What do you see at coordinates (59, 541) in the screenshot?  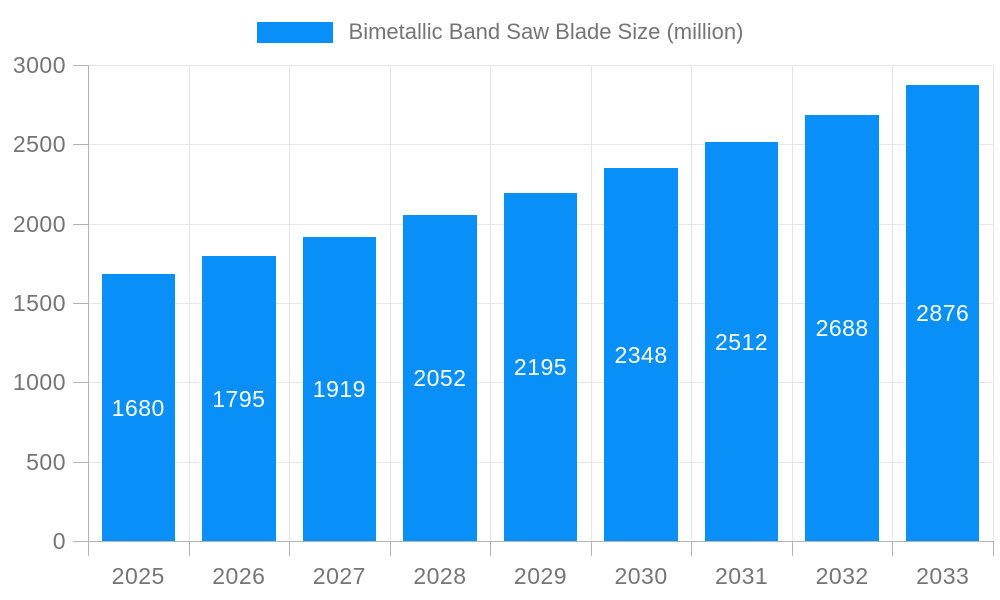 I see `y-axis-tick-label: 0` at bounding box center [59, 541].